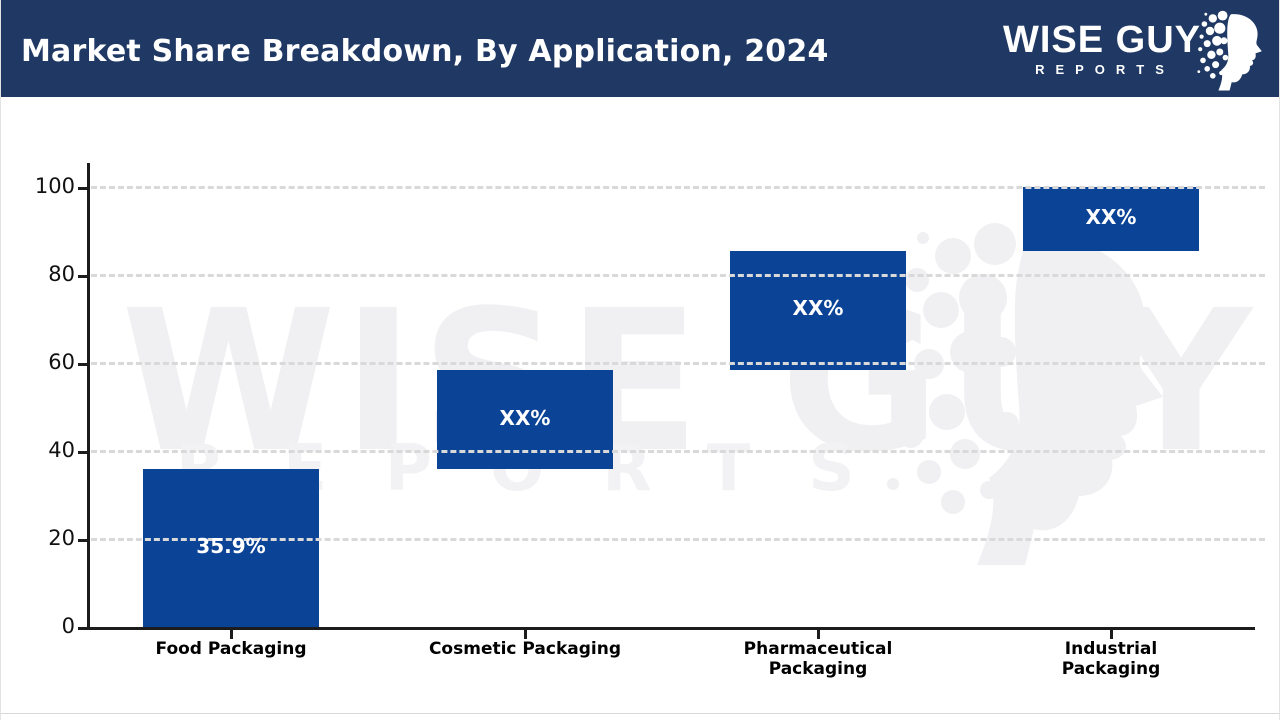 The image size is (1280, 720). I want to click on y-axis-line, so click(88, 396).